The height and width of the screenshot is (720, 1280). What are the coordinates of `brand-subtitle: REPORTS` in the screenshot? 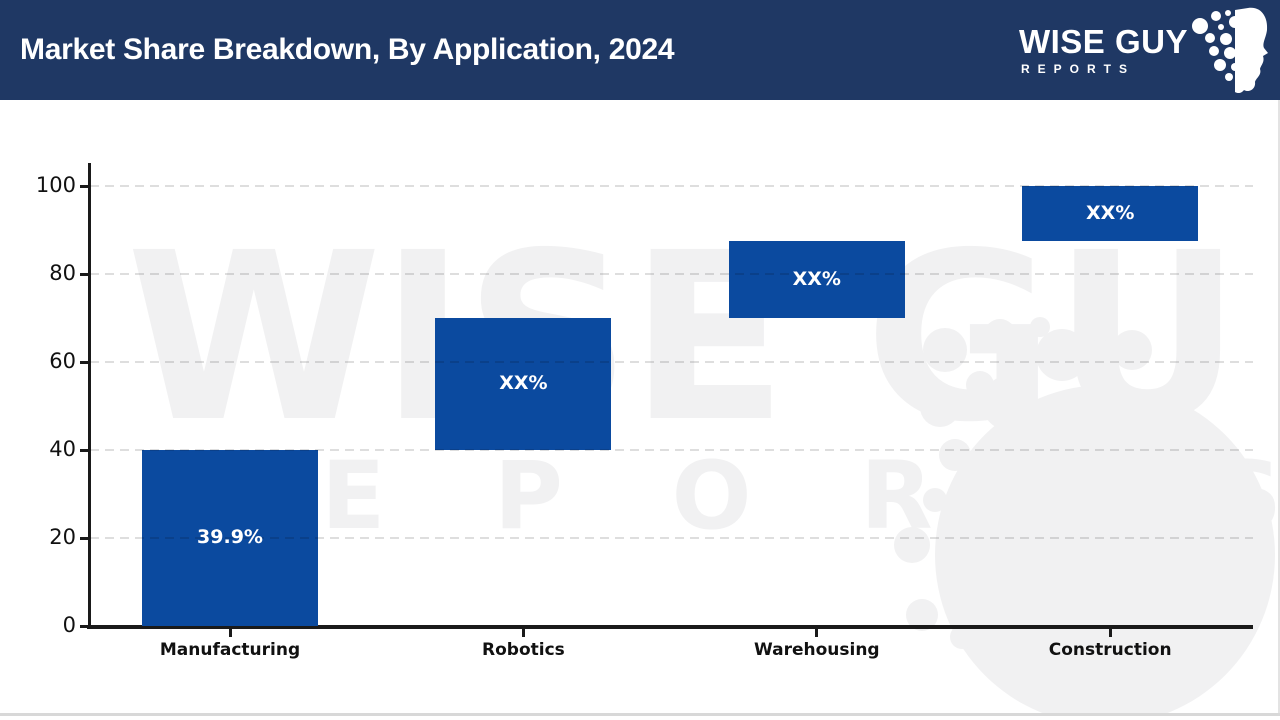 It's located at (1077, 68).